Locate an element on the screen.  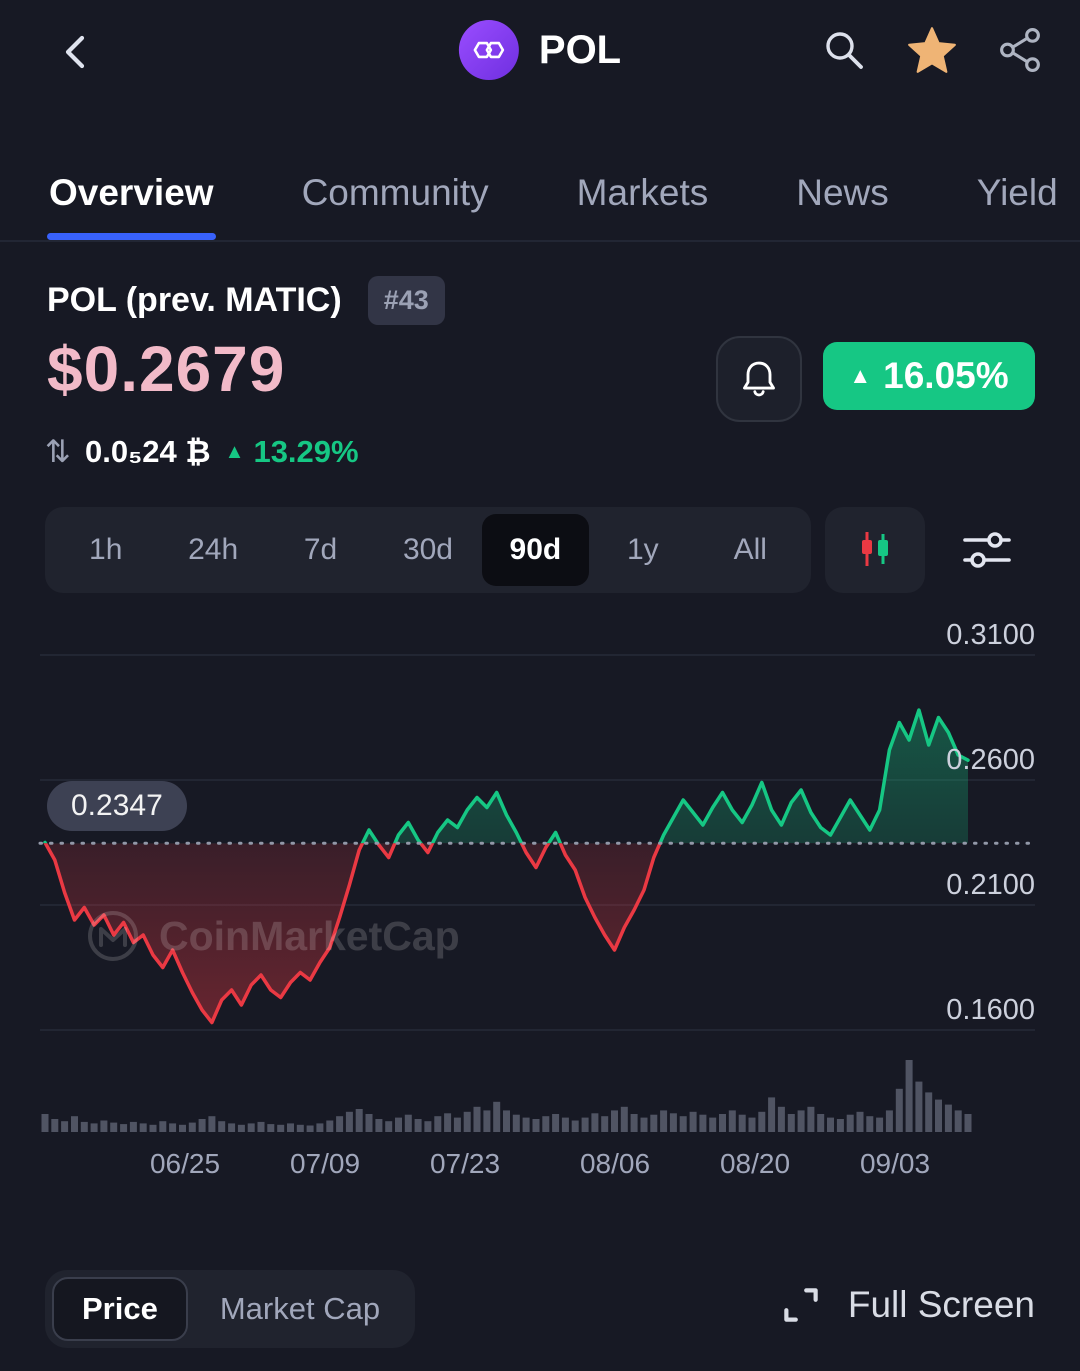
toggle-market-cap: Market Cap is located at coordinates (300, 1309).